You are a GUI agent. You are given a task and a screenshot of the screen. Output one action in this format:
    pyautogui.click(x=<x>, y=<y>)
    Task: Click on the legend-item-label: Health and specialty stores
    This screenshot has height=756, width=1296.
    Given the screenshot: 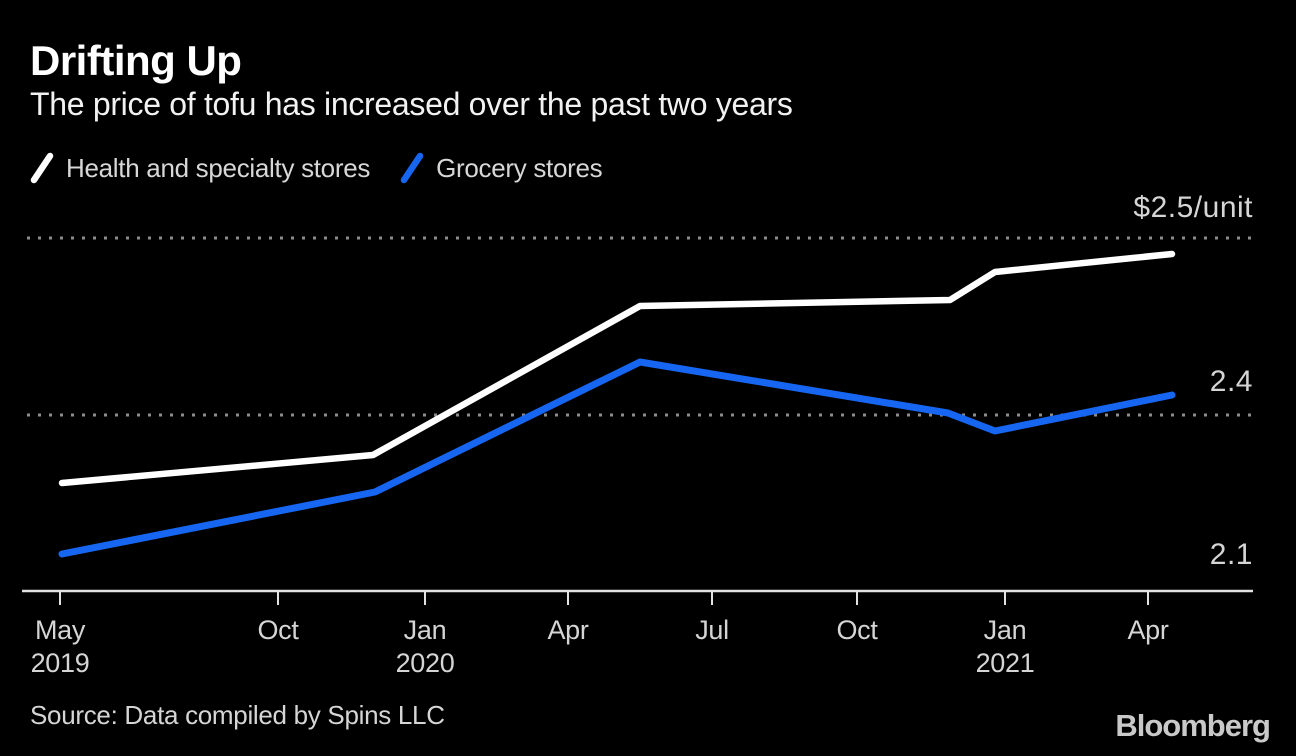 What is the action you would take?
    pyautogui.click(x=218, y=167)
    